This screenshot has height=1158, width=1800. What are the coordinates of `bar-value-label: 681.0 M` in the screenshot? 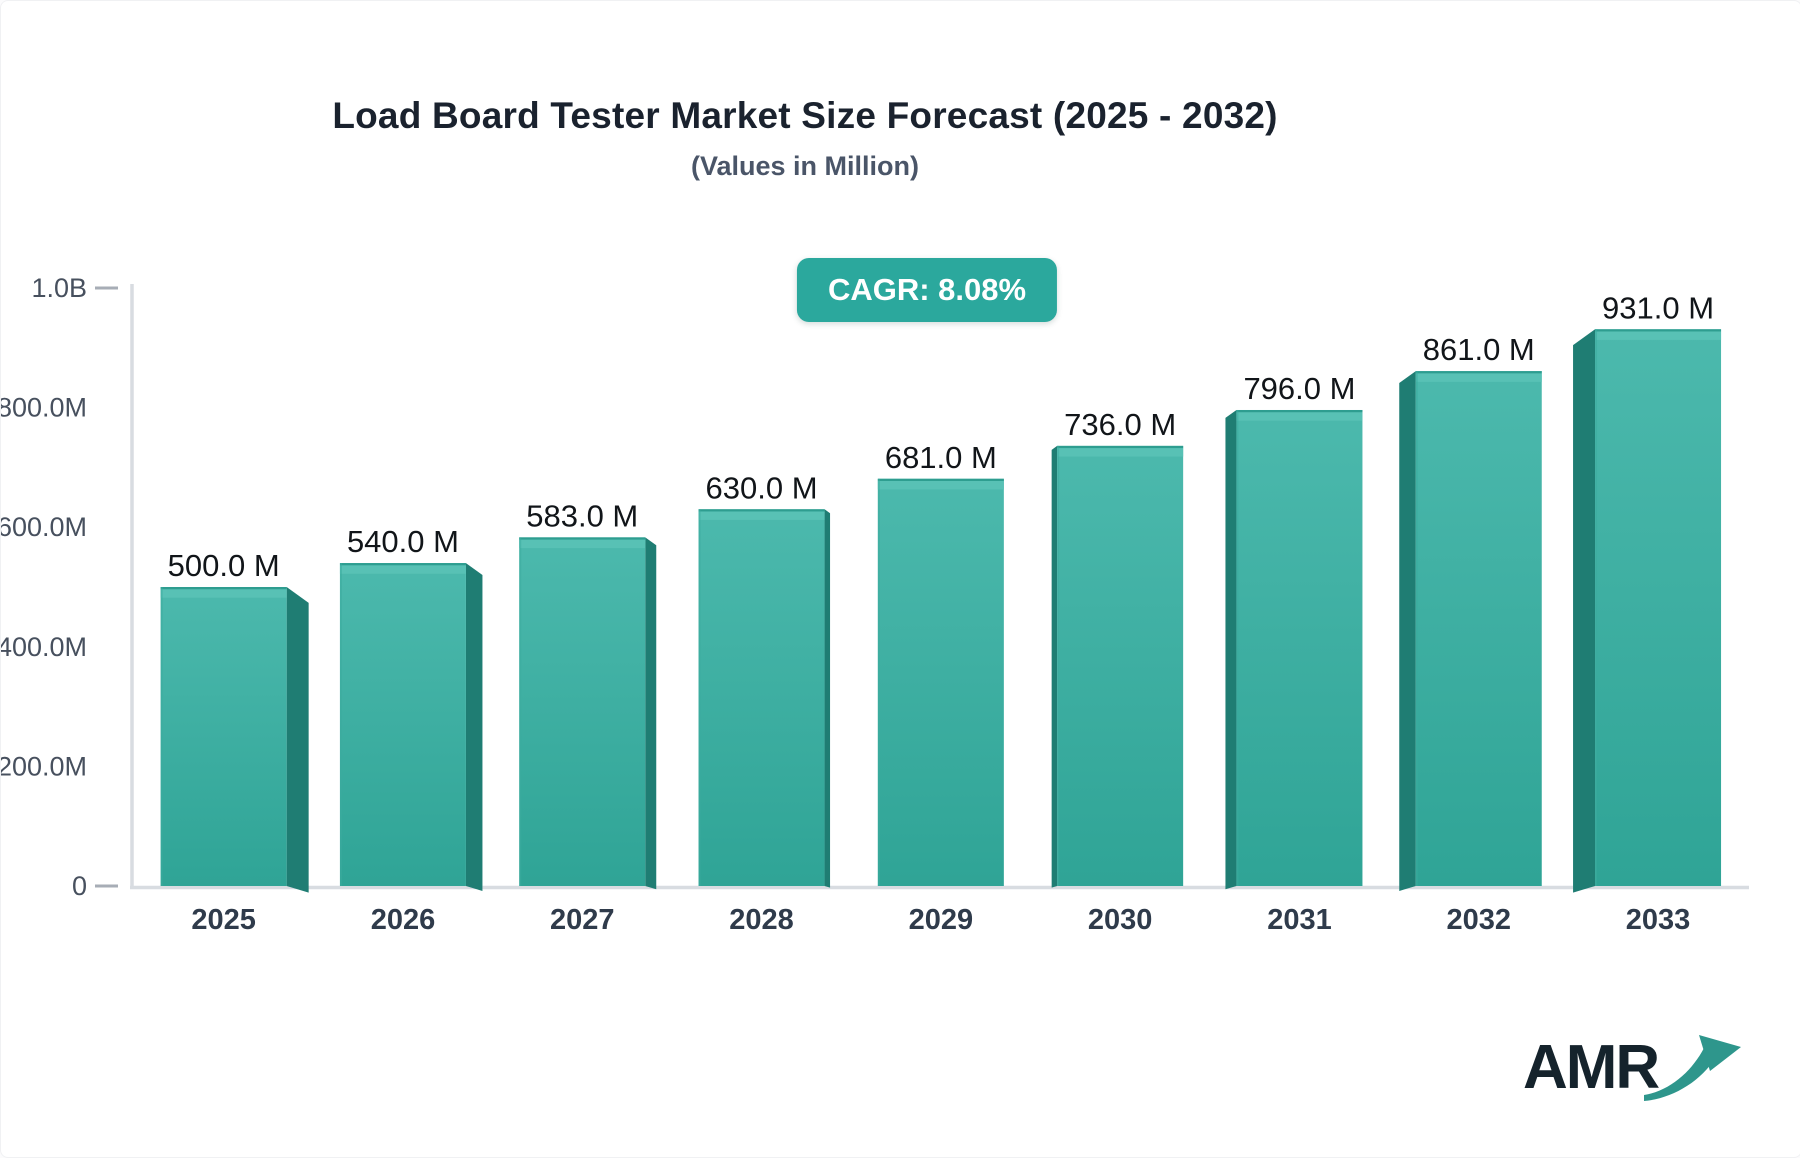 It's located at (941, 457).